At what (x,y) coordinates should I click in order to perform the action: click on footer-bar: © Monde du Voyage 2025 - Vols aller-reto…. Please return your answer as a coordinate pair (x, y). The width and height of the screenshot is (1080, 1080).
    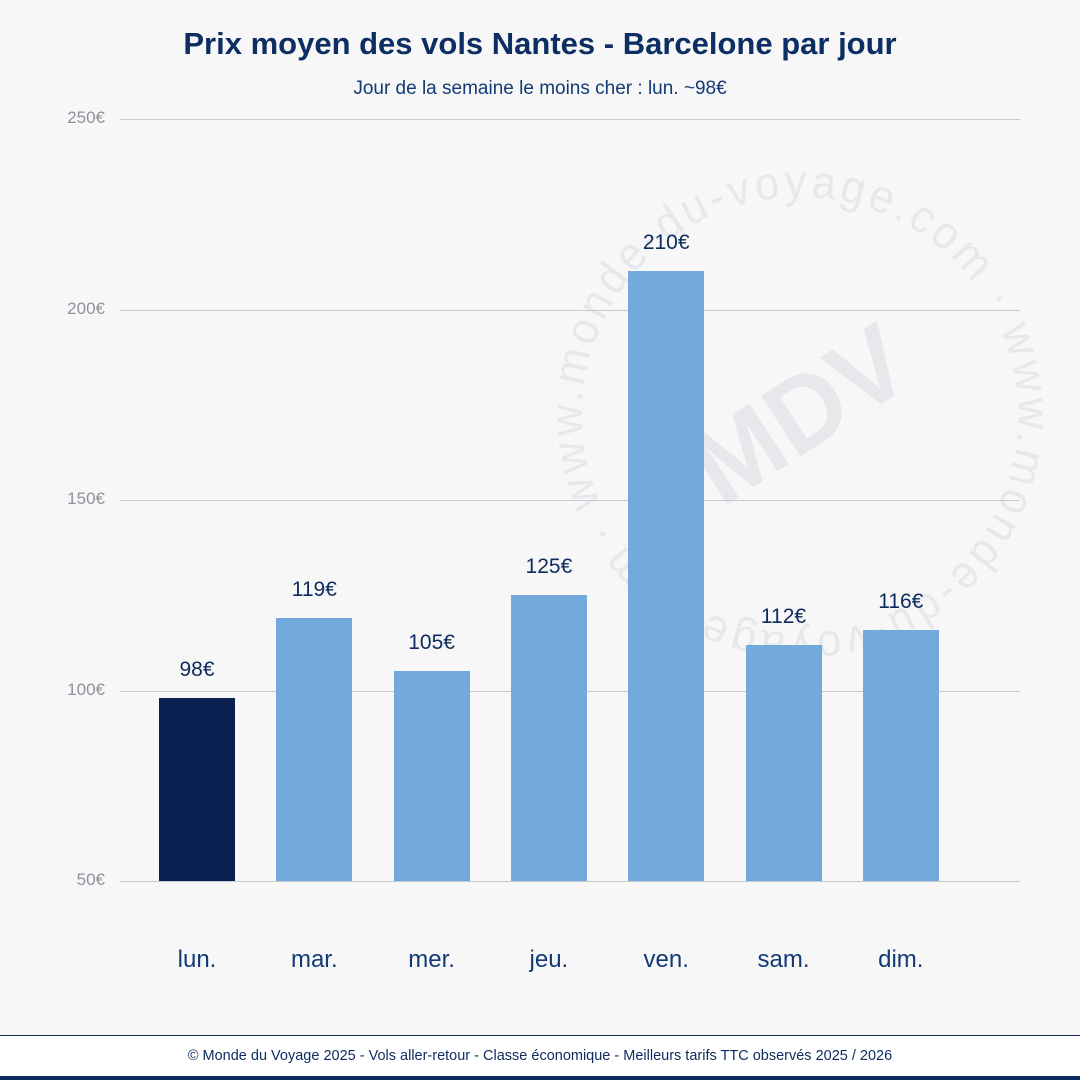
    Looking at the image, I should click on (540, 1057).